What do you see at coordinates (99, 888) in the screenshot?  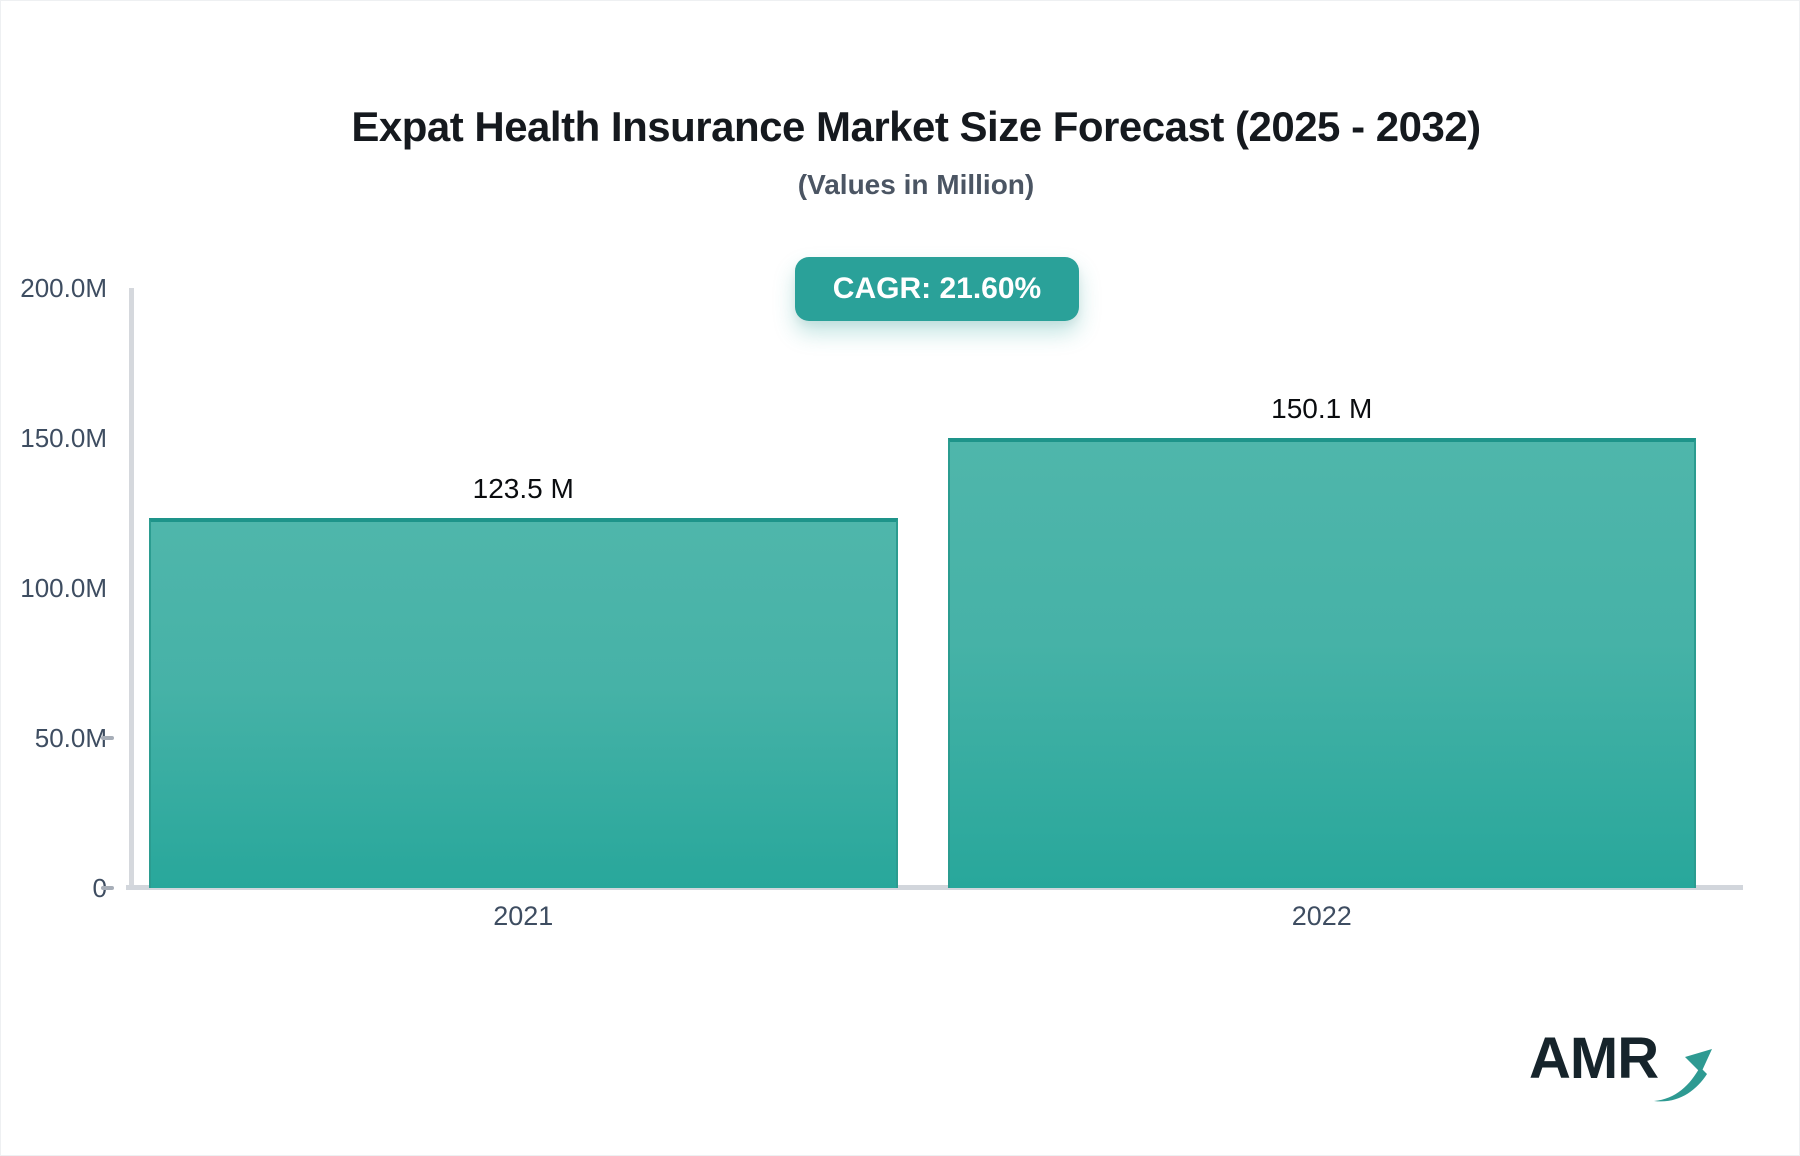 I see `y-tick-label: 0` at bounding box center [99, 888].